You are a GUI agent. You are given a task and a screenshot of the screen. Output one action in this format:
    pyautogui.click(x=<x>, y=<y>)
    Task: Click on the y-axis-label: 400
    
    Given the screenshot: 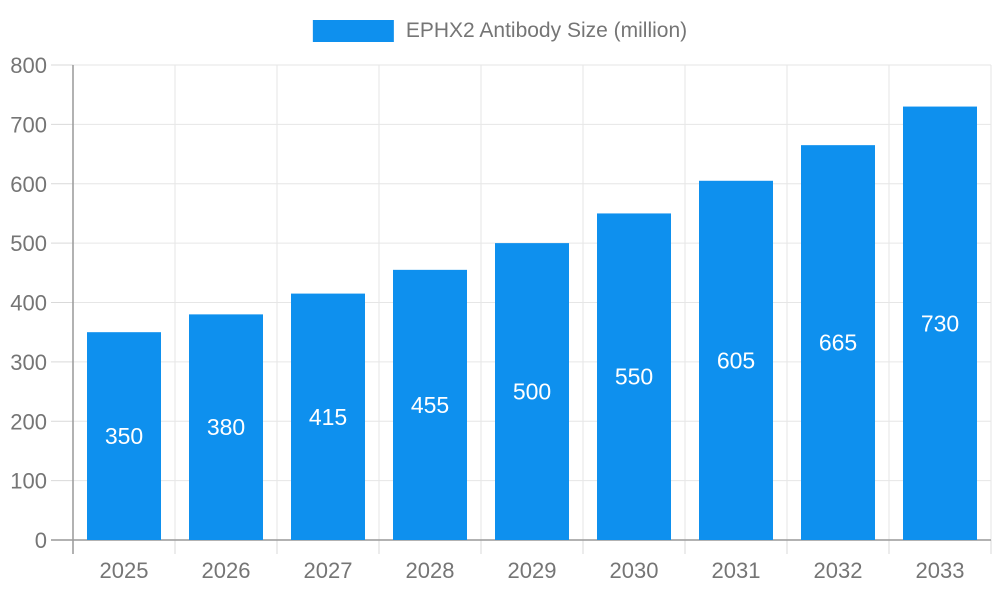 What is the action you would take?
    pyautogui.click(x=28, y=303)
    